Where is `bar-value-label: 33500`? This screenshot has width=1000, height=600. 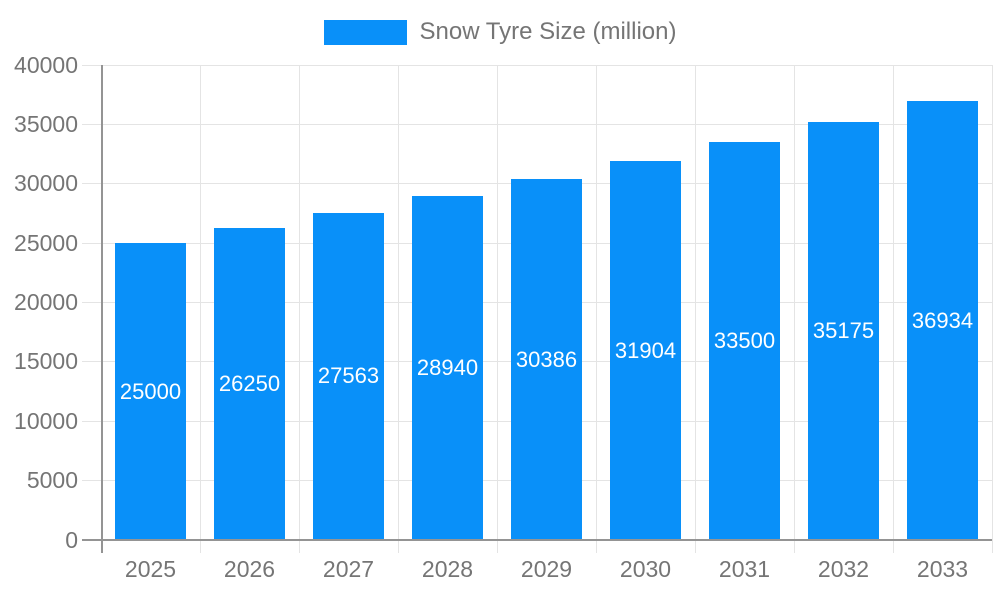
bar-value-label: 33500 is located at coordinates (744, 341).